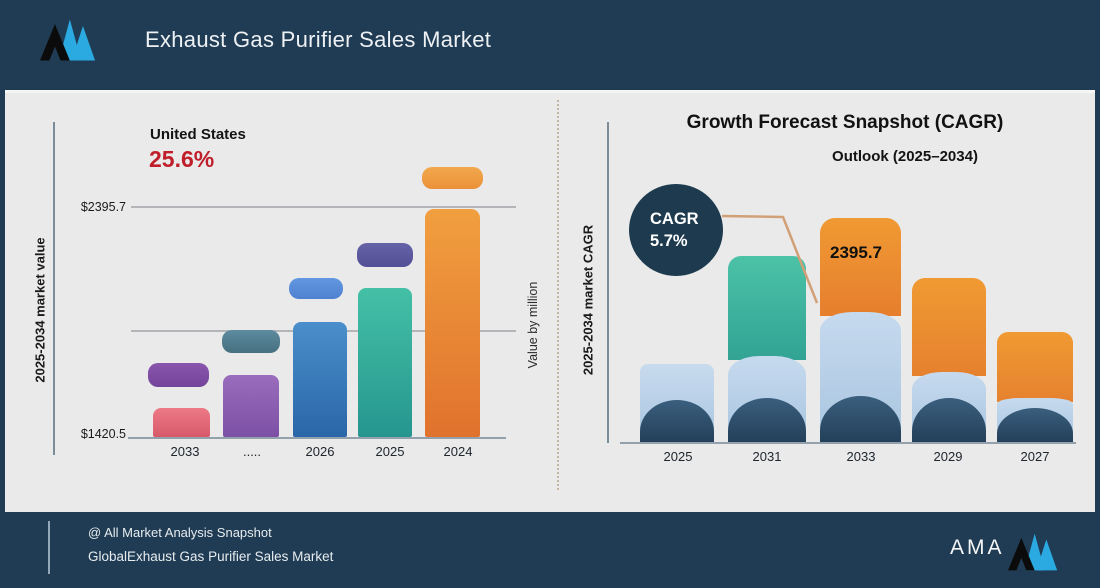 The width and height of the screenshot is (1100, 588). I want to click on us-right-axis-label: Value by million, so click(533, 325).